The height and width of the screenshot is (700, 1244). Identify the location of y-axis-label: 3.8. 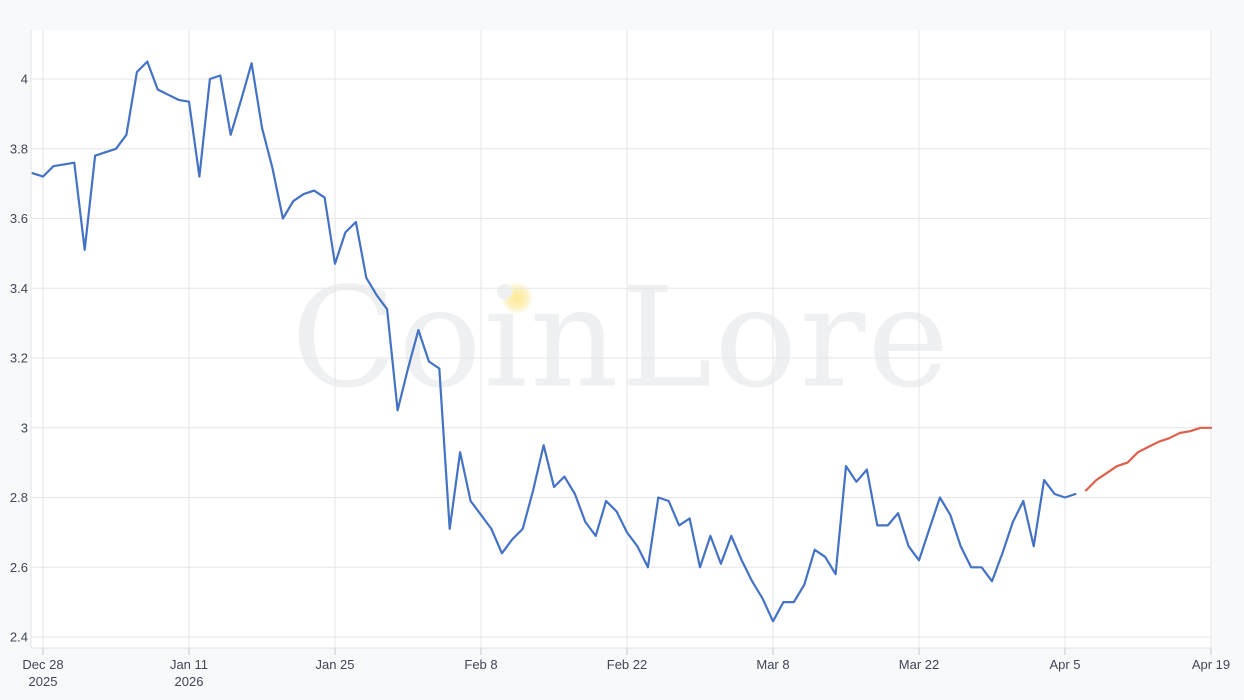
(19, 148).